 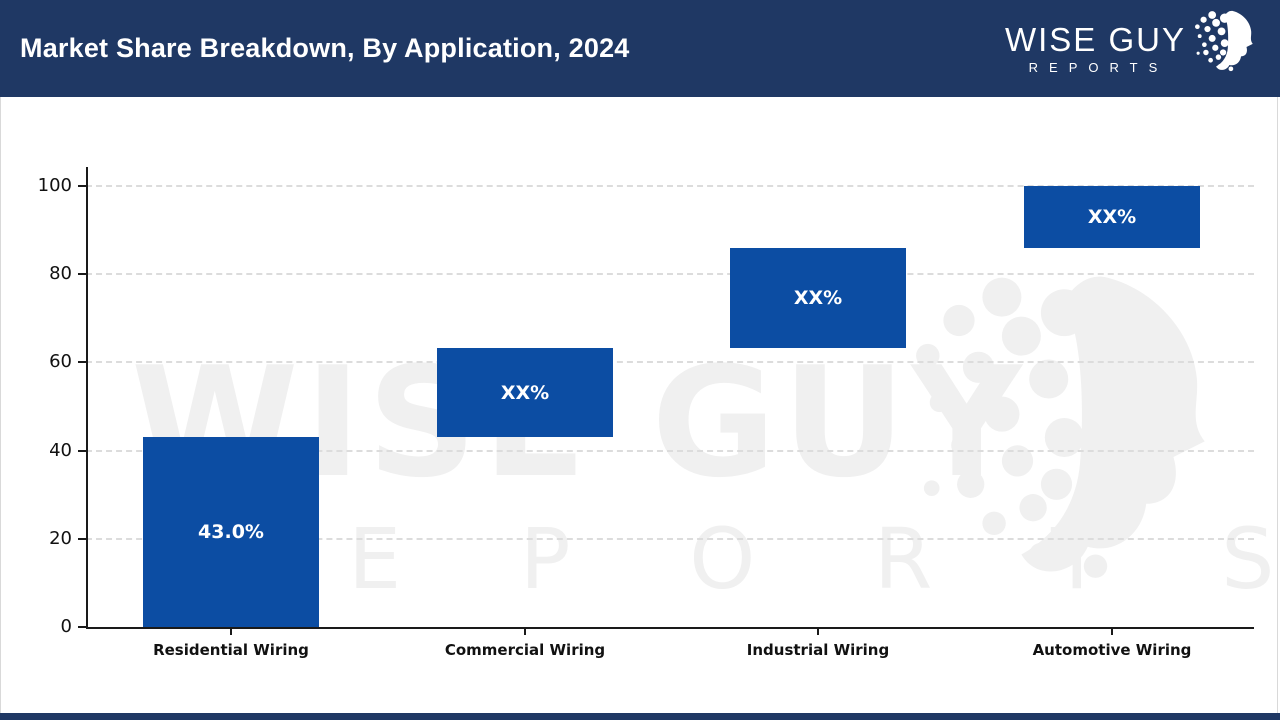 What do you see at coordinates (1098, 67) in the screenshot?
I see `logo-subtitle: REPORTS` at bounding box center [1098, 67].